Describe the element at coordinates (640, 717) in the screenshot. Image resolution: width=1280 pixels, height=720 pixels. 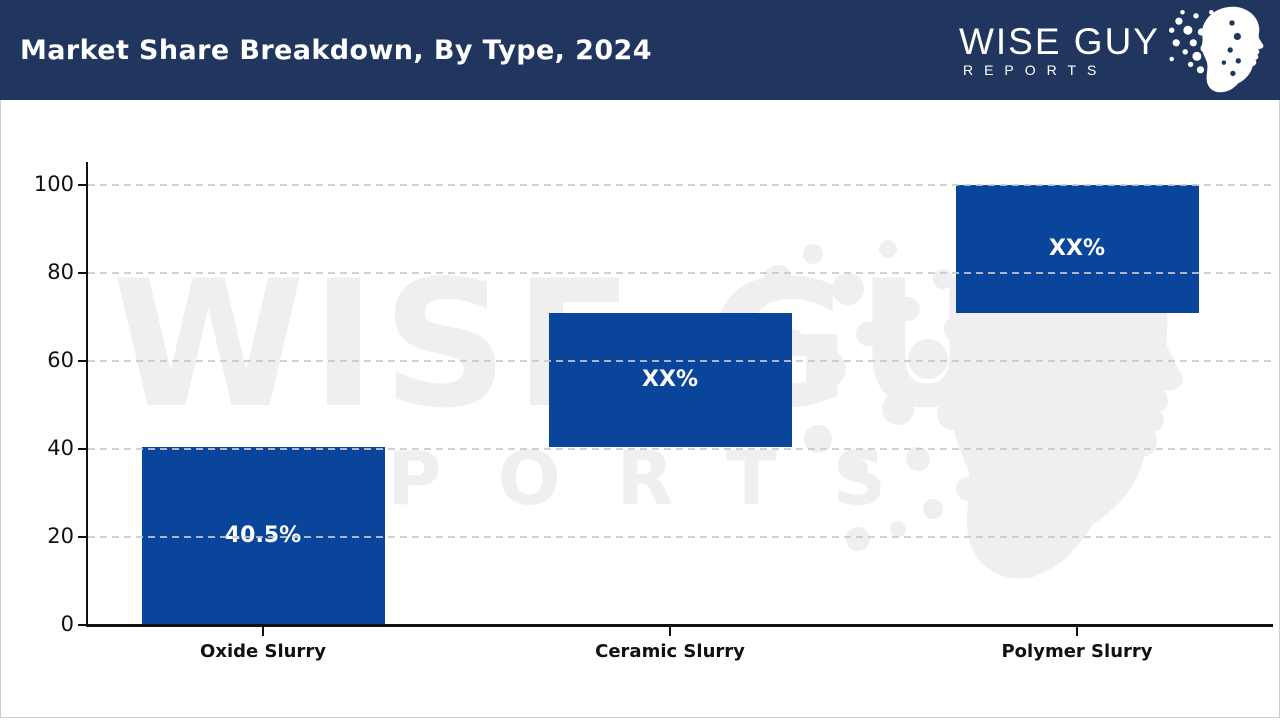
I see `page-border-bottom` at that location.